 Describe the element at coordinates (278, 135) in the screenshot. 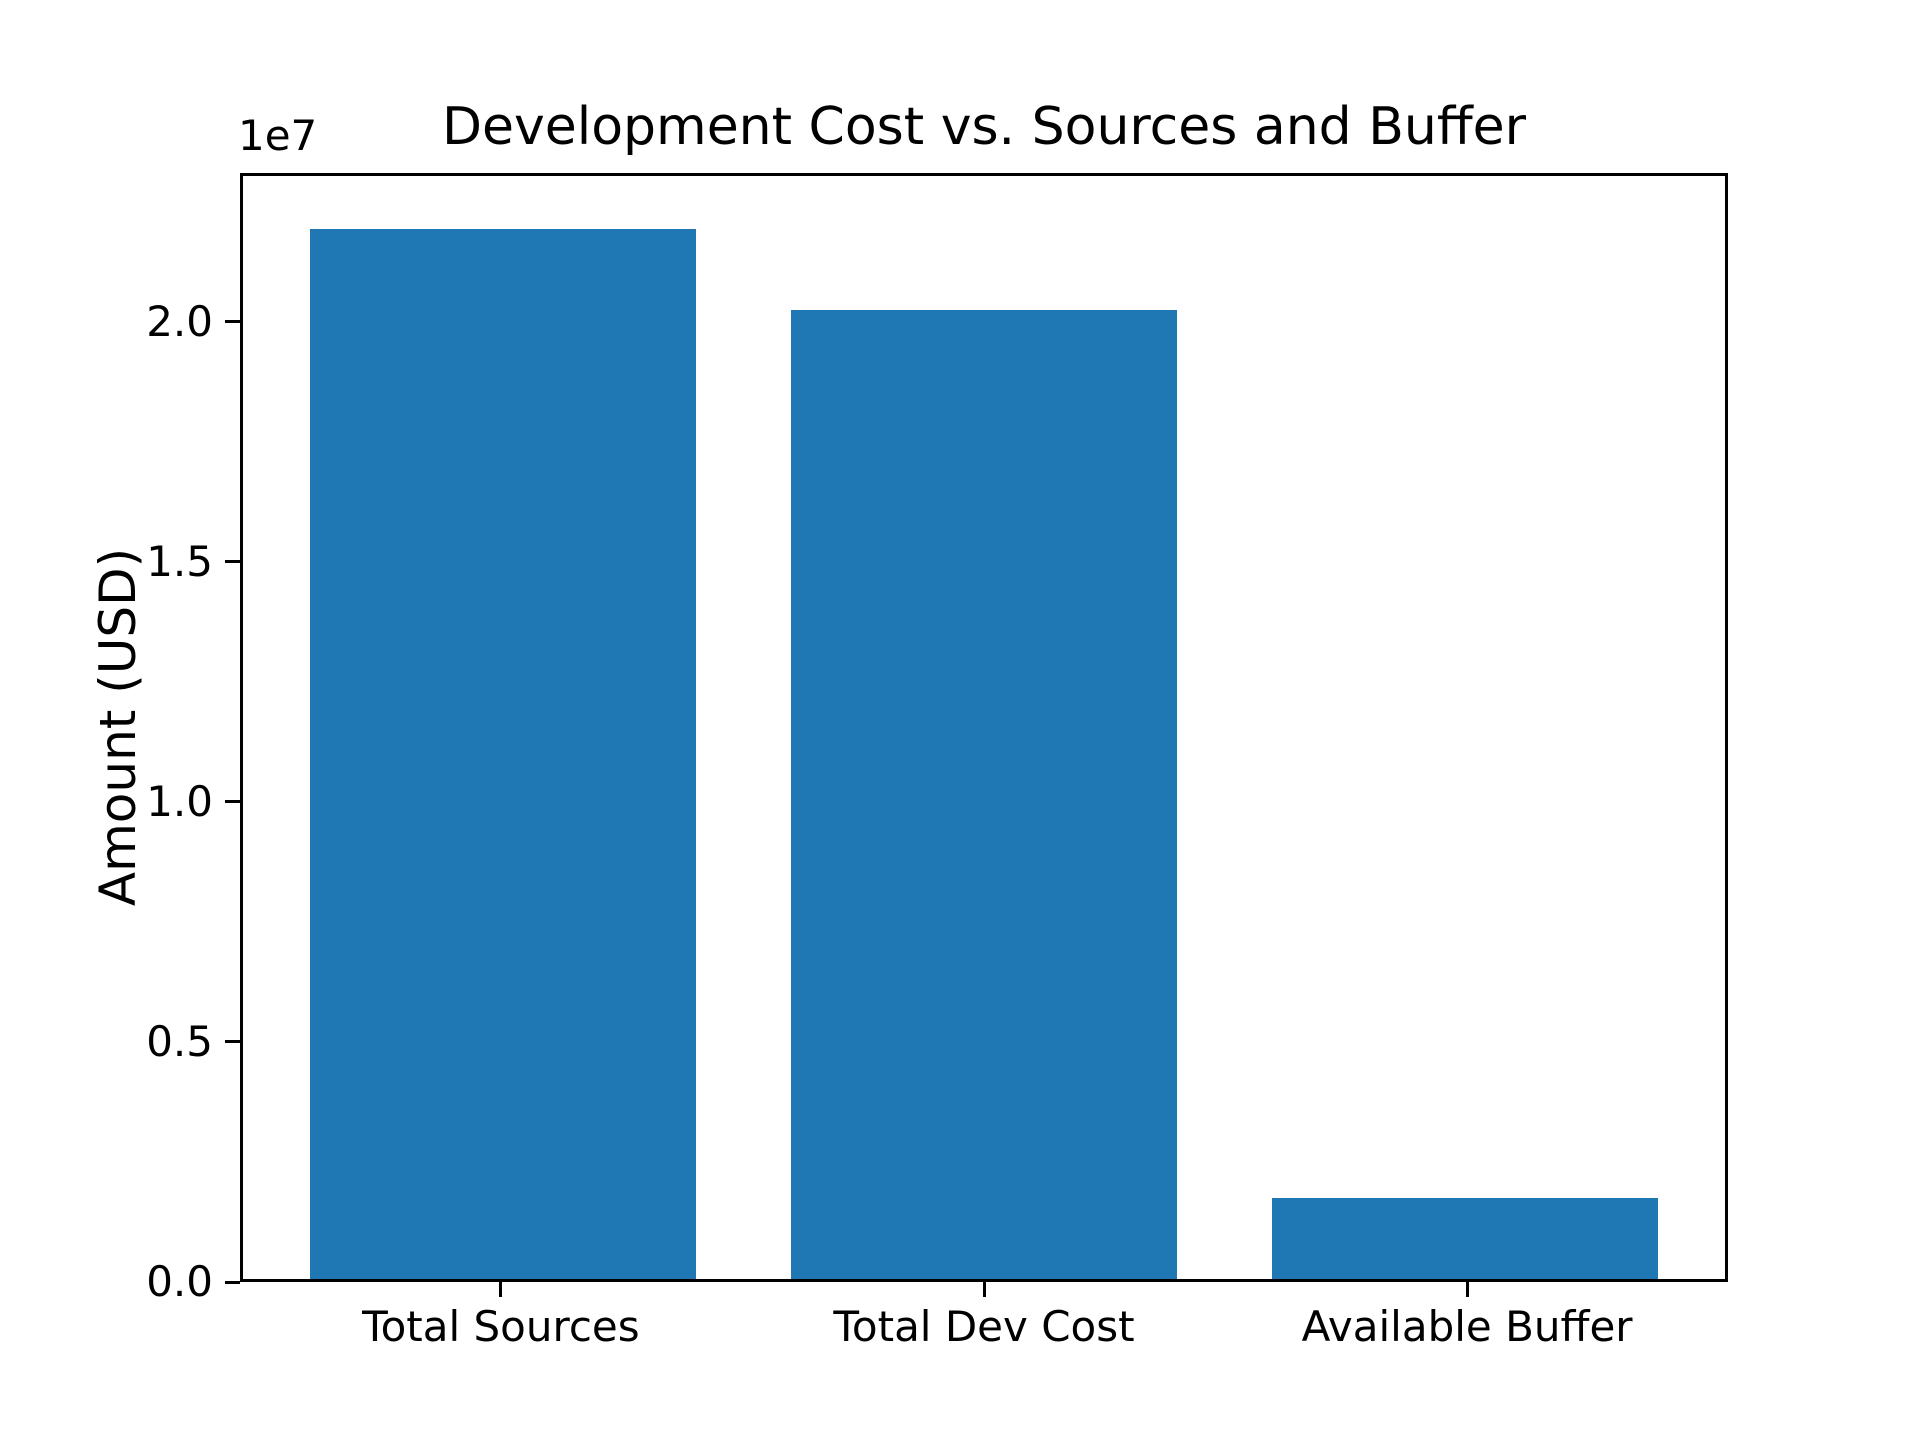

I see `y-axis-offset-text: 1e7` at that location.